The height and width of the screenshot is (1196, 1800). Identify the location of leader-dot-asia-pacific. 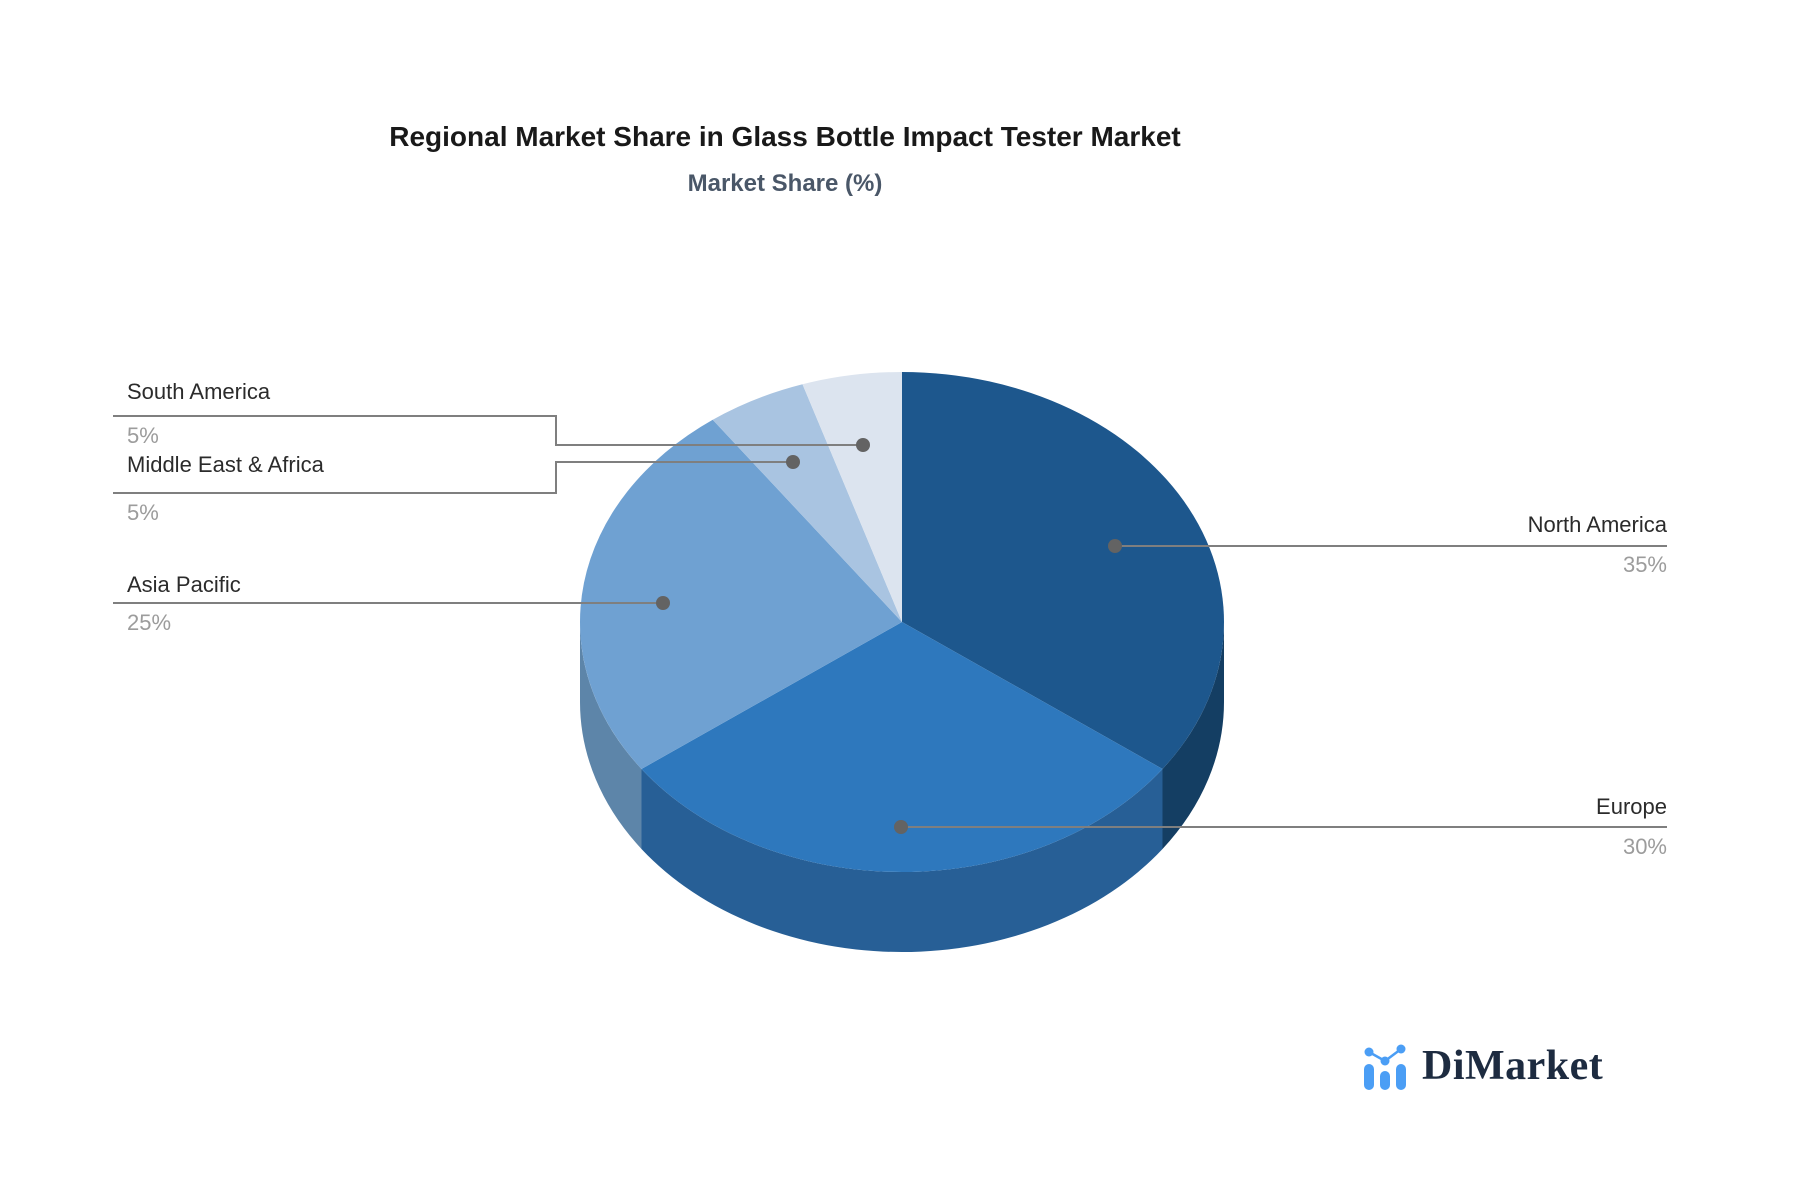
(663, 603).